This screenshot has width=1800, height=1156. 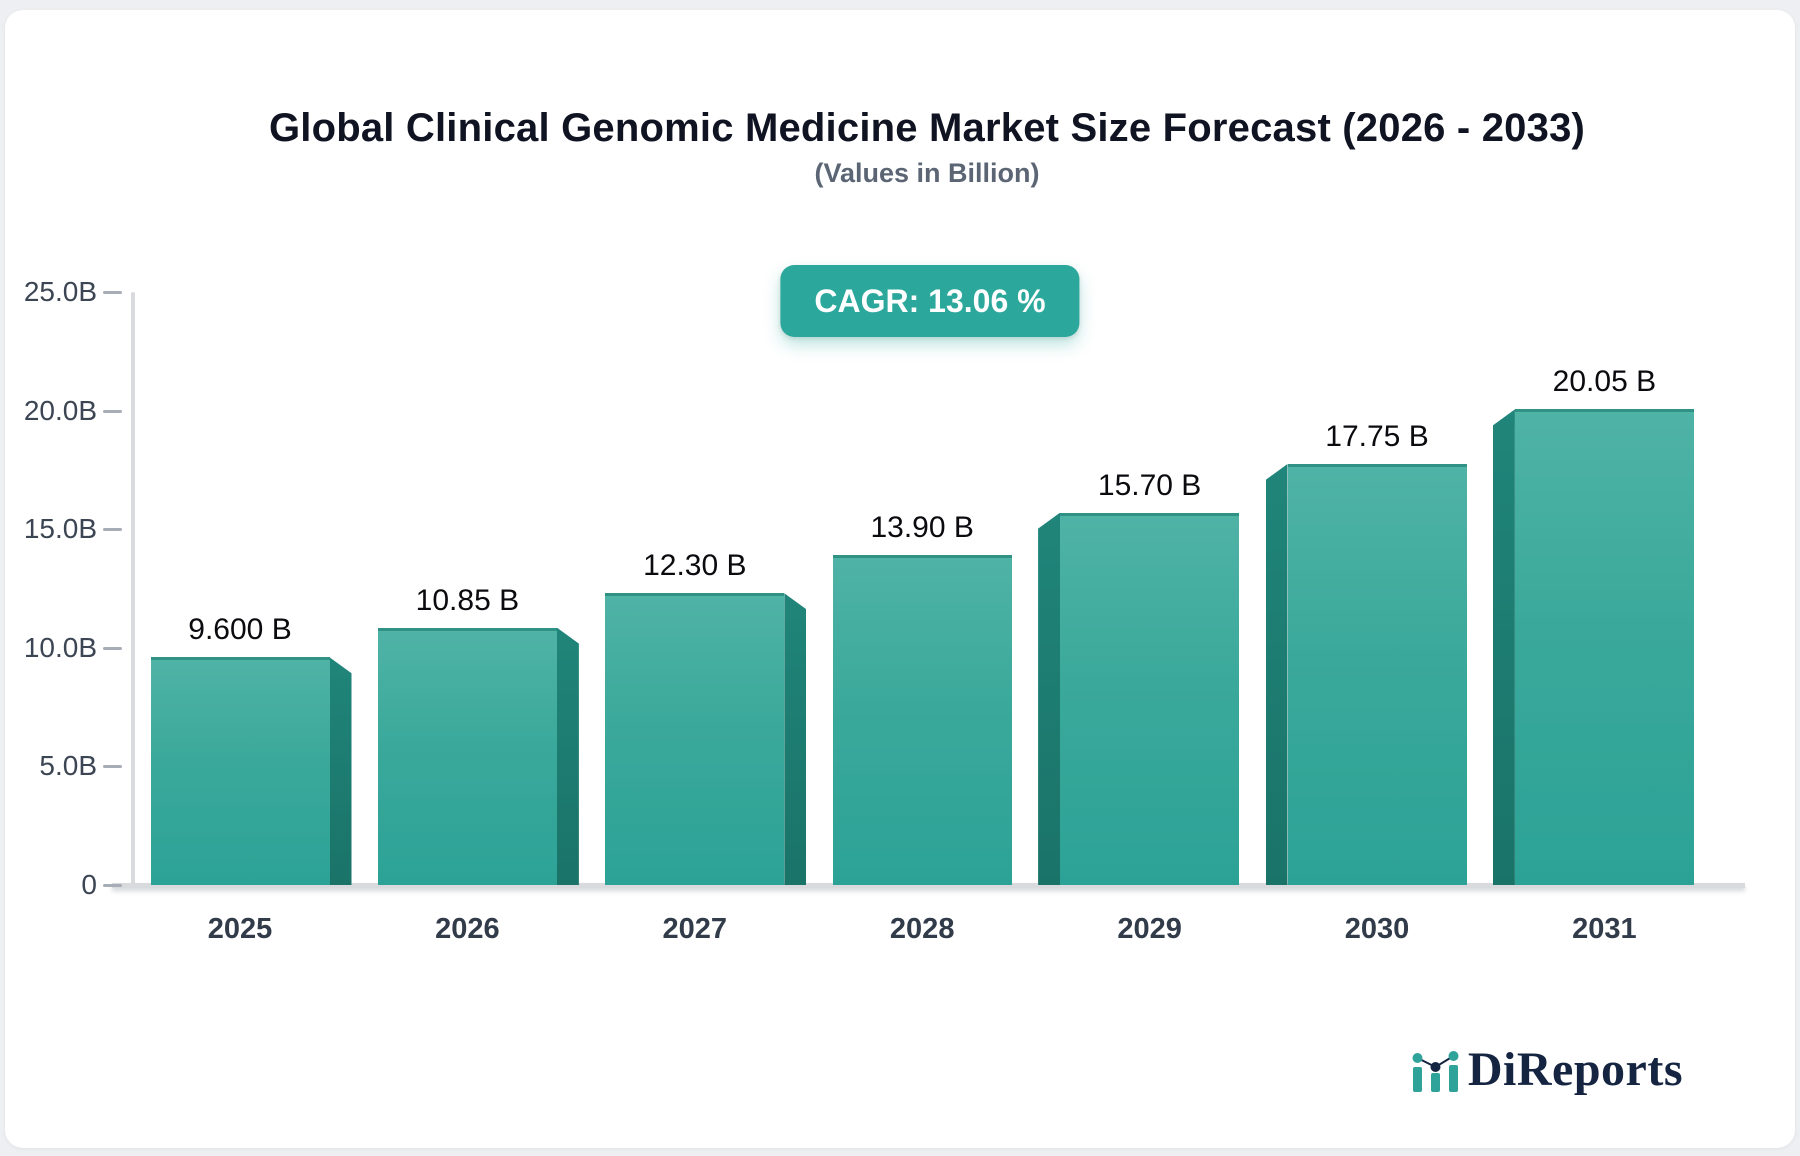 What do you see at coordinates (60, 410) in the screenshot?
I see `y-tick-label: 20.0B` at bounding box center [60, 410].